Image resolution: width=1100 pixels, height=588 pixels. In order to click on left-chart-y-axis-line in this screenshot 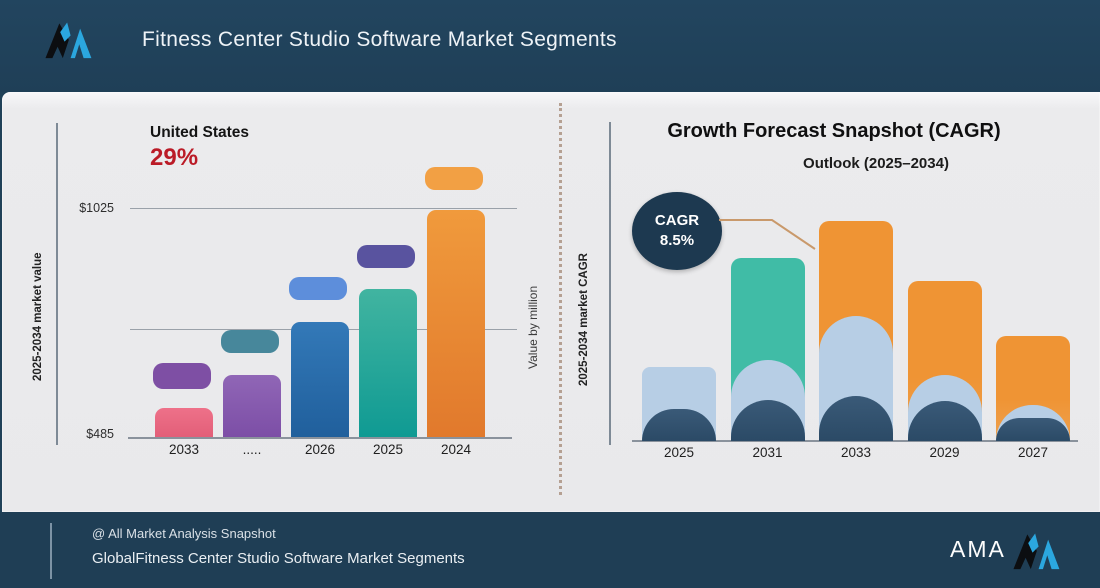, I will do `click(57, 284)`.